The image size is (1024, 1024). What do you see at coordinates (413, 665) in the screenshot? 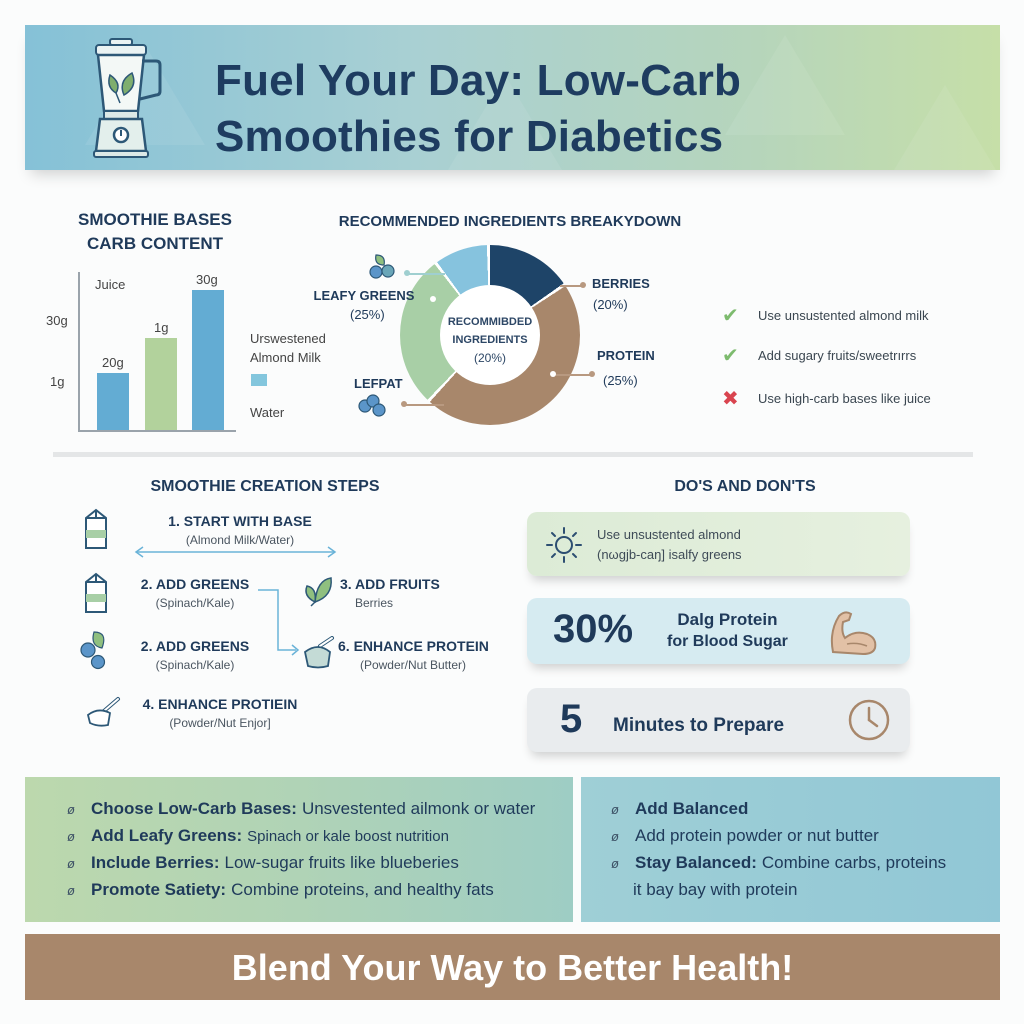
I see `step-subtext: (Powder/Nut Butter)` at bounding box center [413, 665].